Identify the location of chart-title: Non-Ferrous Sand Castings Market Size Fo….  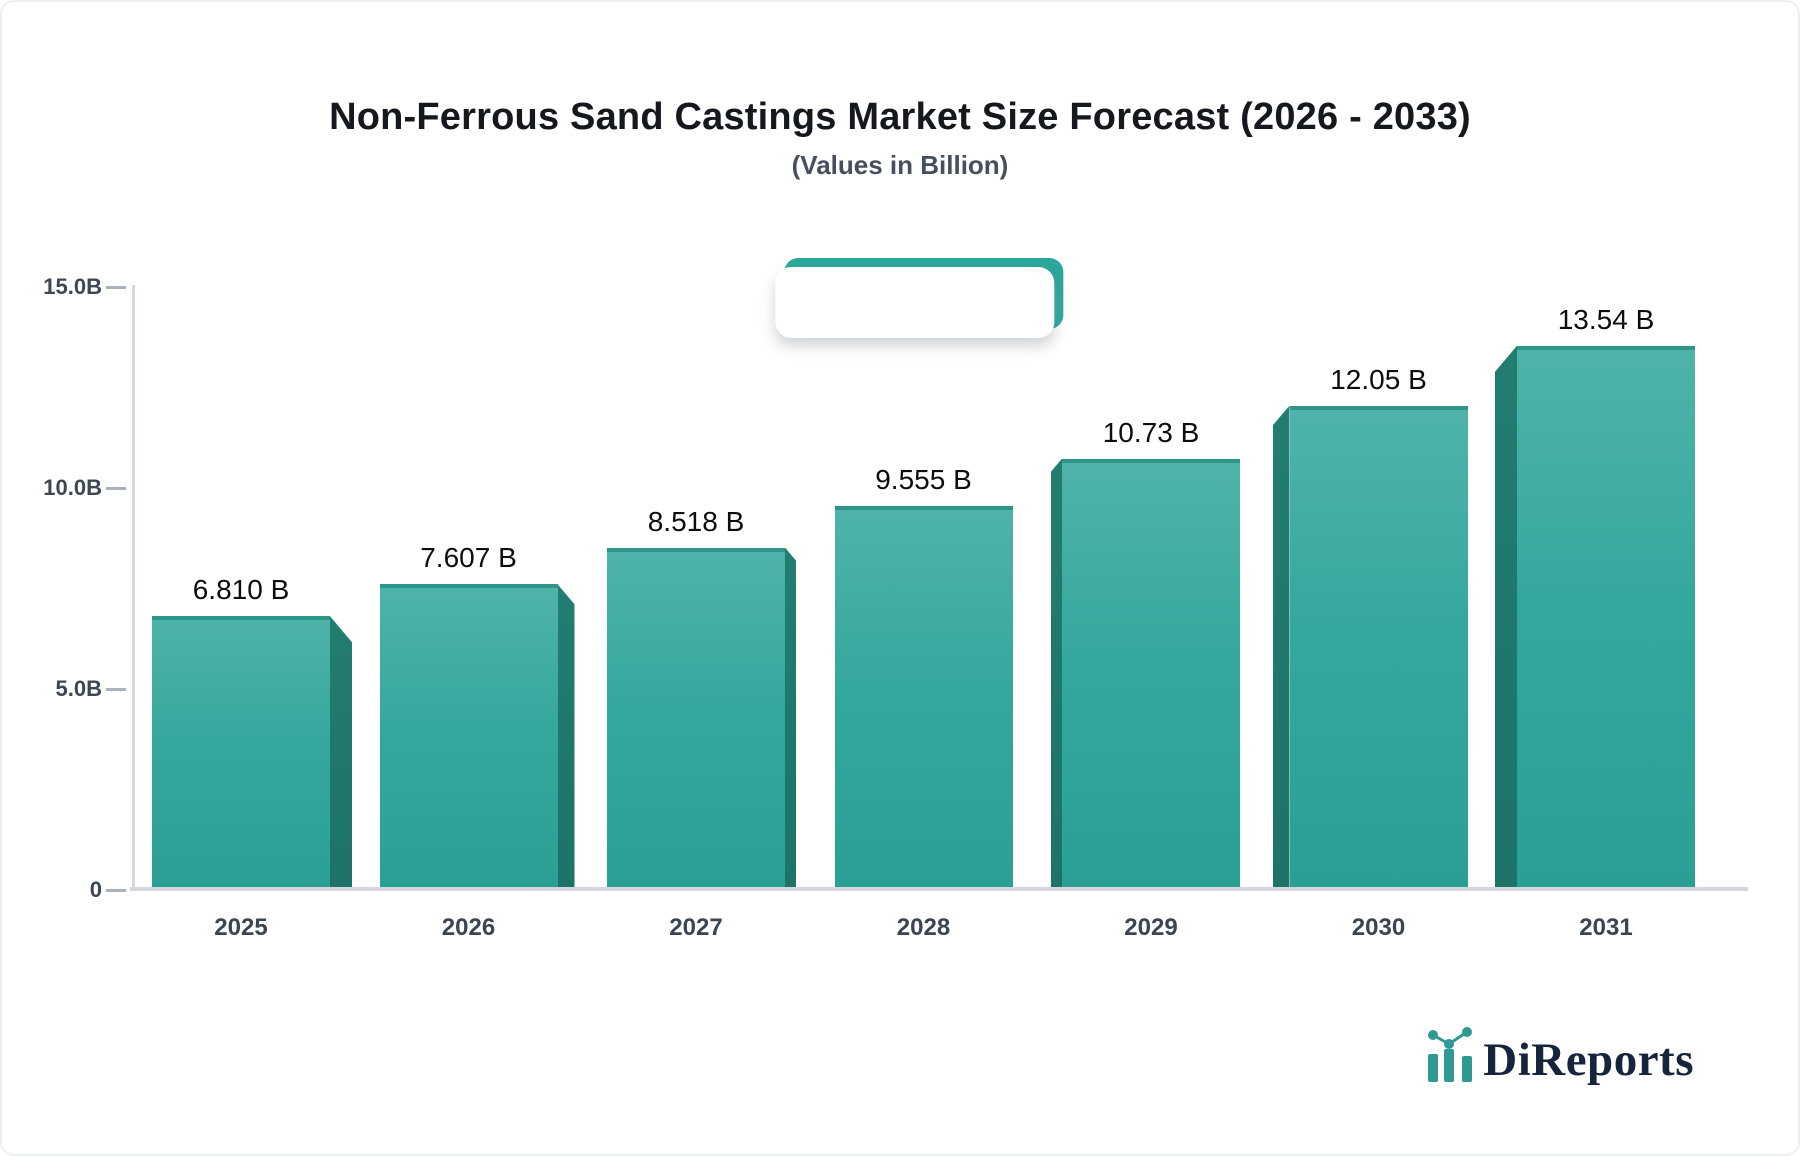
(900, 117).